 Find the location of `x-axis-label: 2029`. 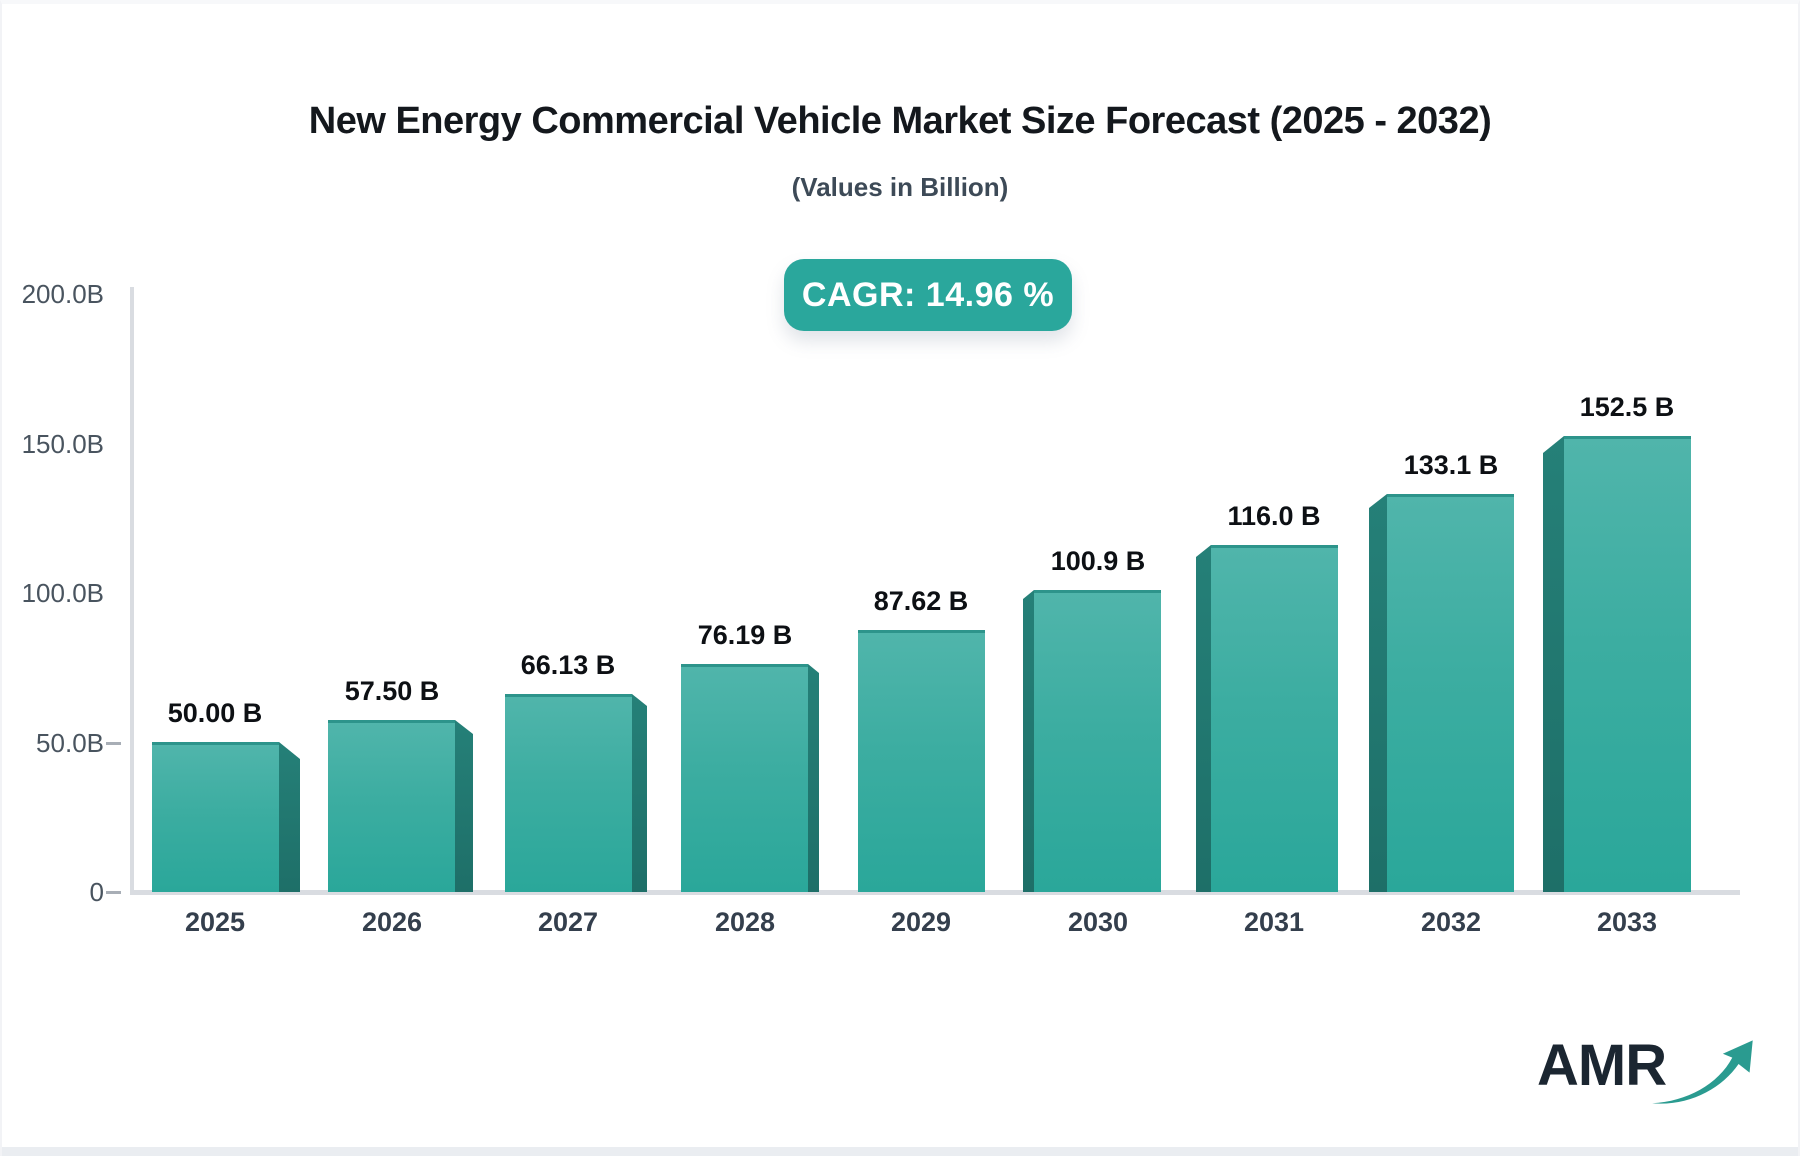

x-axis-label: 2029 is located at coordinates (921, 922).